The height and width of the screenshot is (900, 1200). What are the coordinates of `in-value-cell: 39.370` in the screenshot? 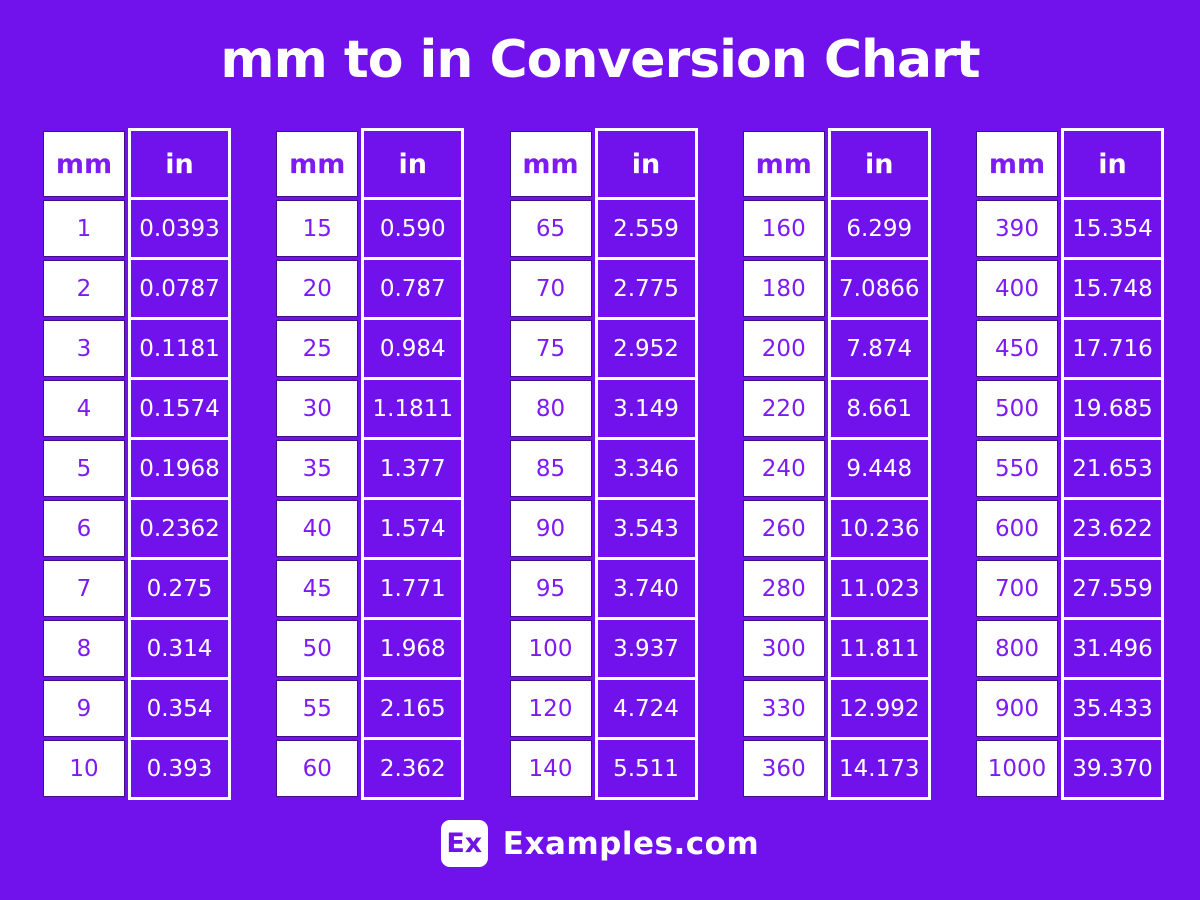 It's located at (1112, 768).